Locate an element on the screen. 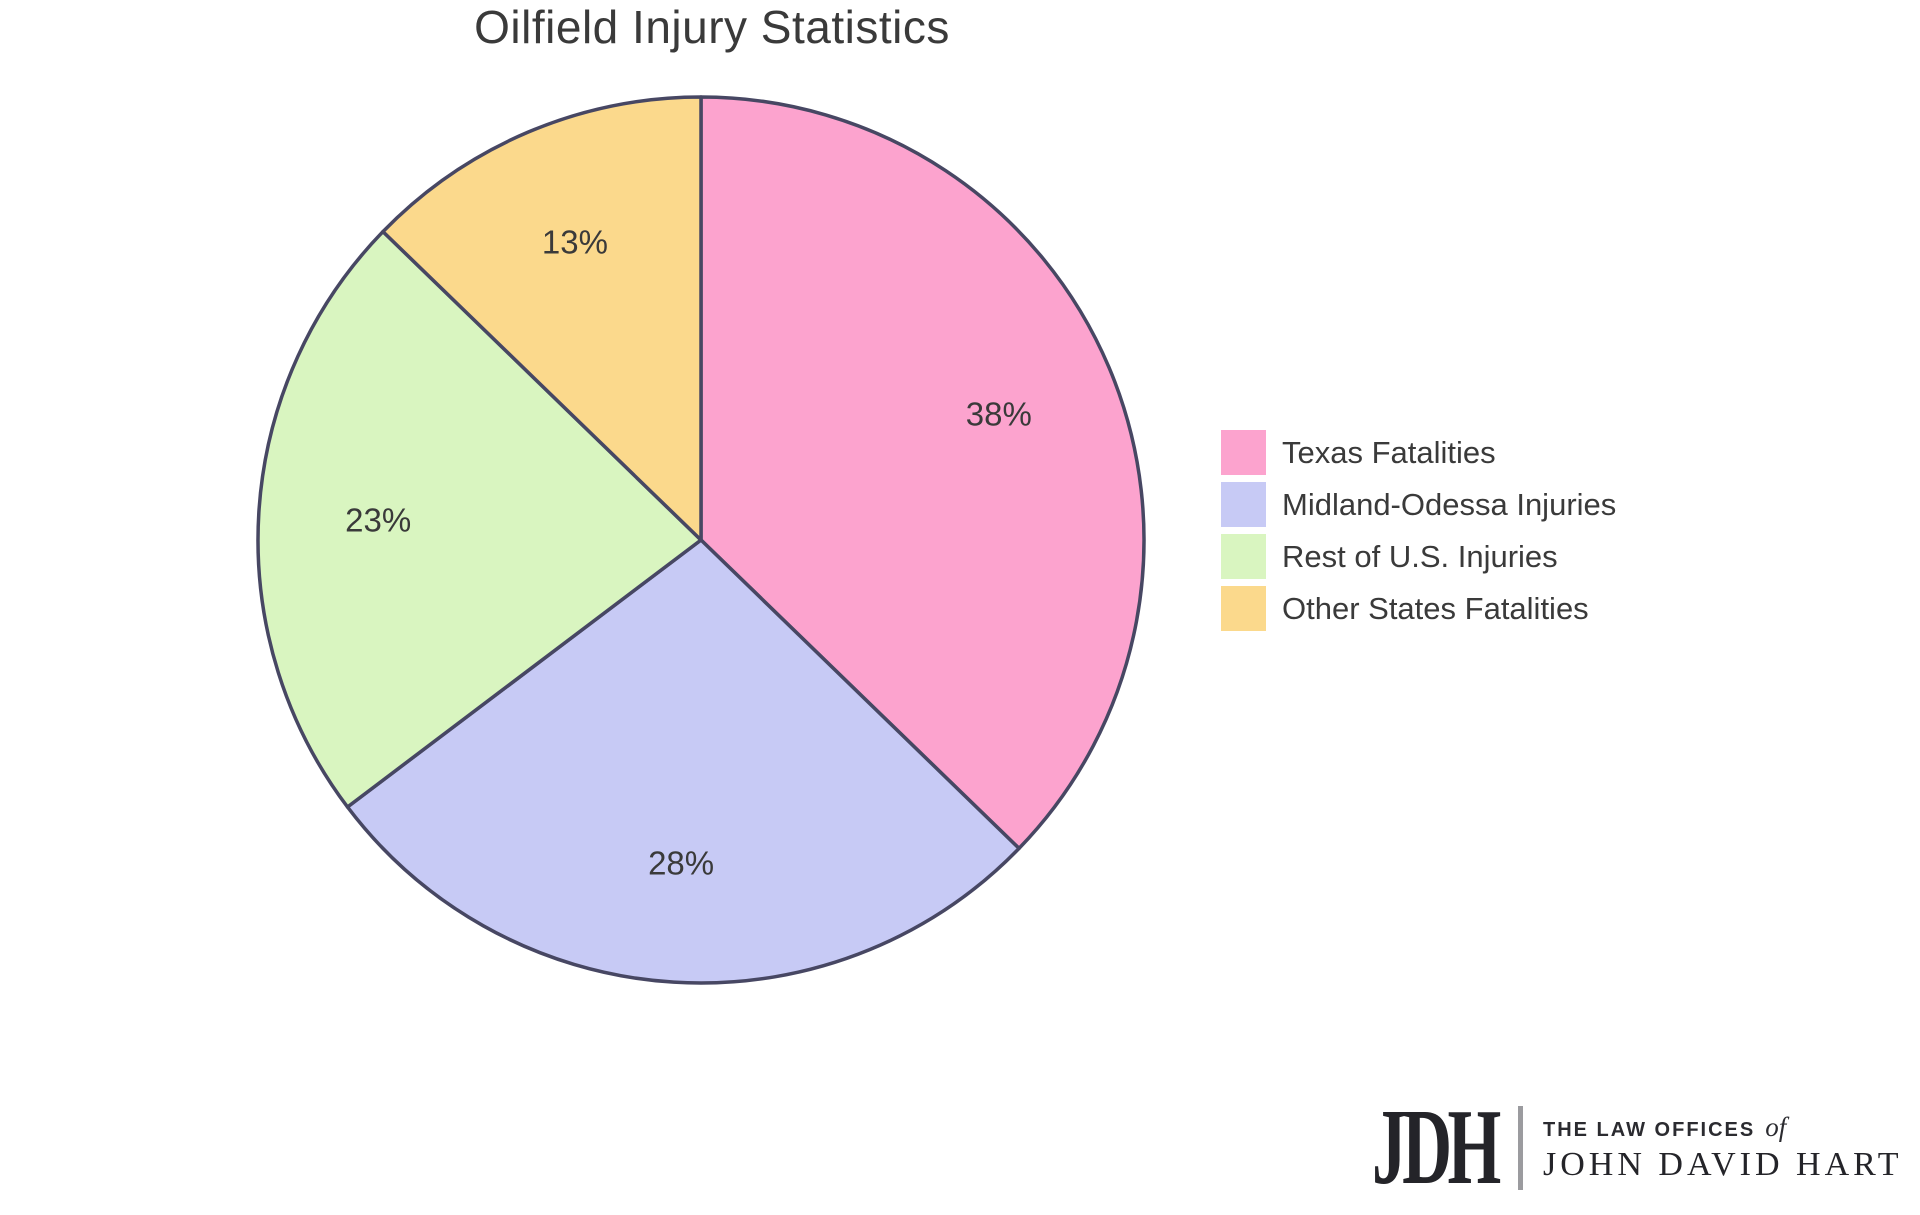 The image size is (1920, 1215). logo-text: THE LAW OFFICES of JOHN DAVID HART is located at coordinates (1723, 1148).